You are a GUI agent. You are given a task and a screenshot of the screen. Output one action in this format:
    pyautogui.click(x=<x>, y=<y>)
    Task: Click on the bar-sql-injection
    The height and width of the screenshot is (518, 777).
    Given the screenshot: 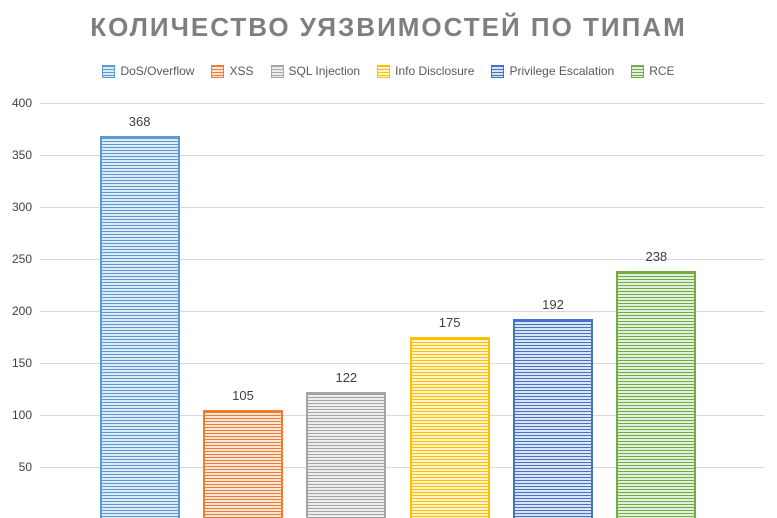 What is the action you would take?
    pyautogui.click(x=346, y=455)
    